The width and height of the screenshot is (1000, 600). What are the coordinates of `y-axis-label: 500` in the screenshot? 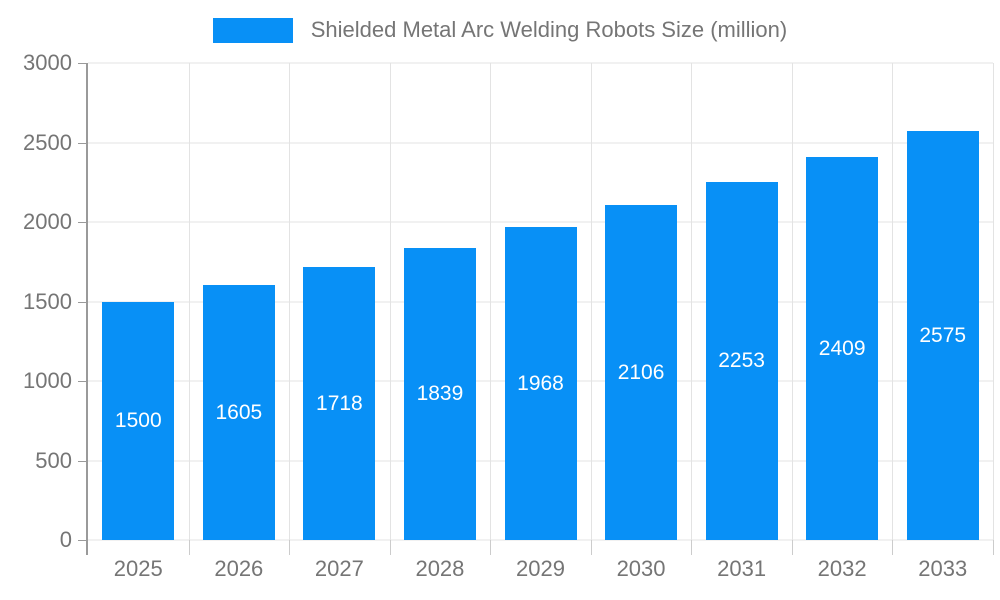 It's located at (53, 460).